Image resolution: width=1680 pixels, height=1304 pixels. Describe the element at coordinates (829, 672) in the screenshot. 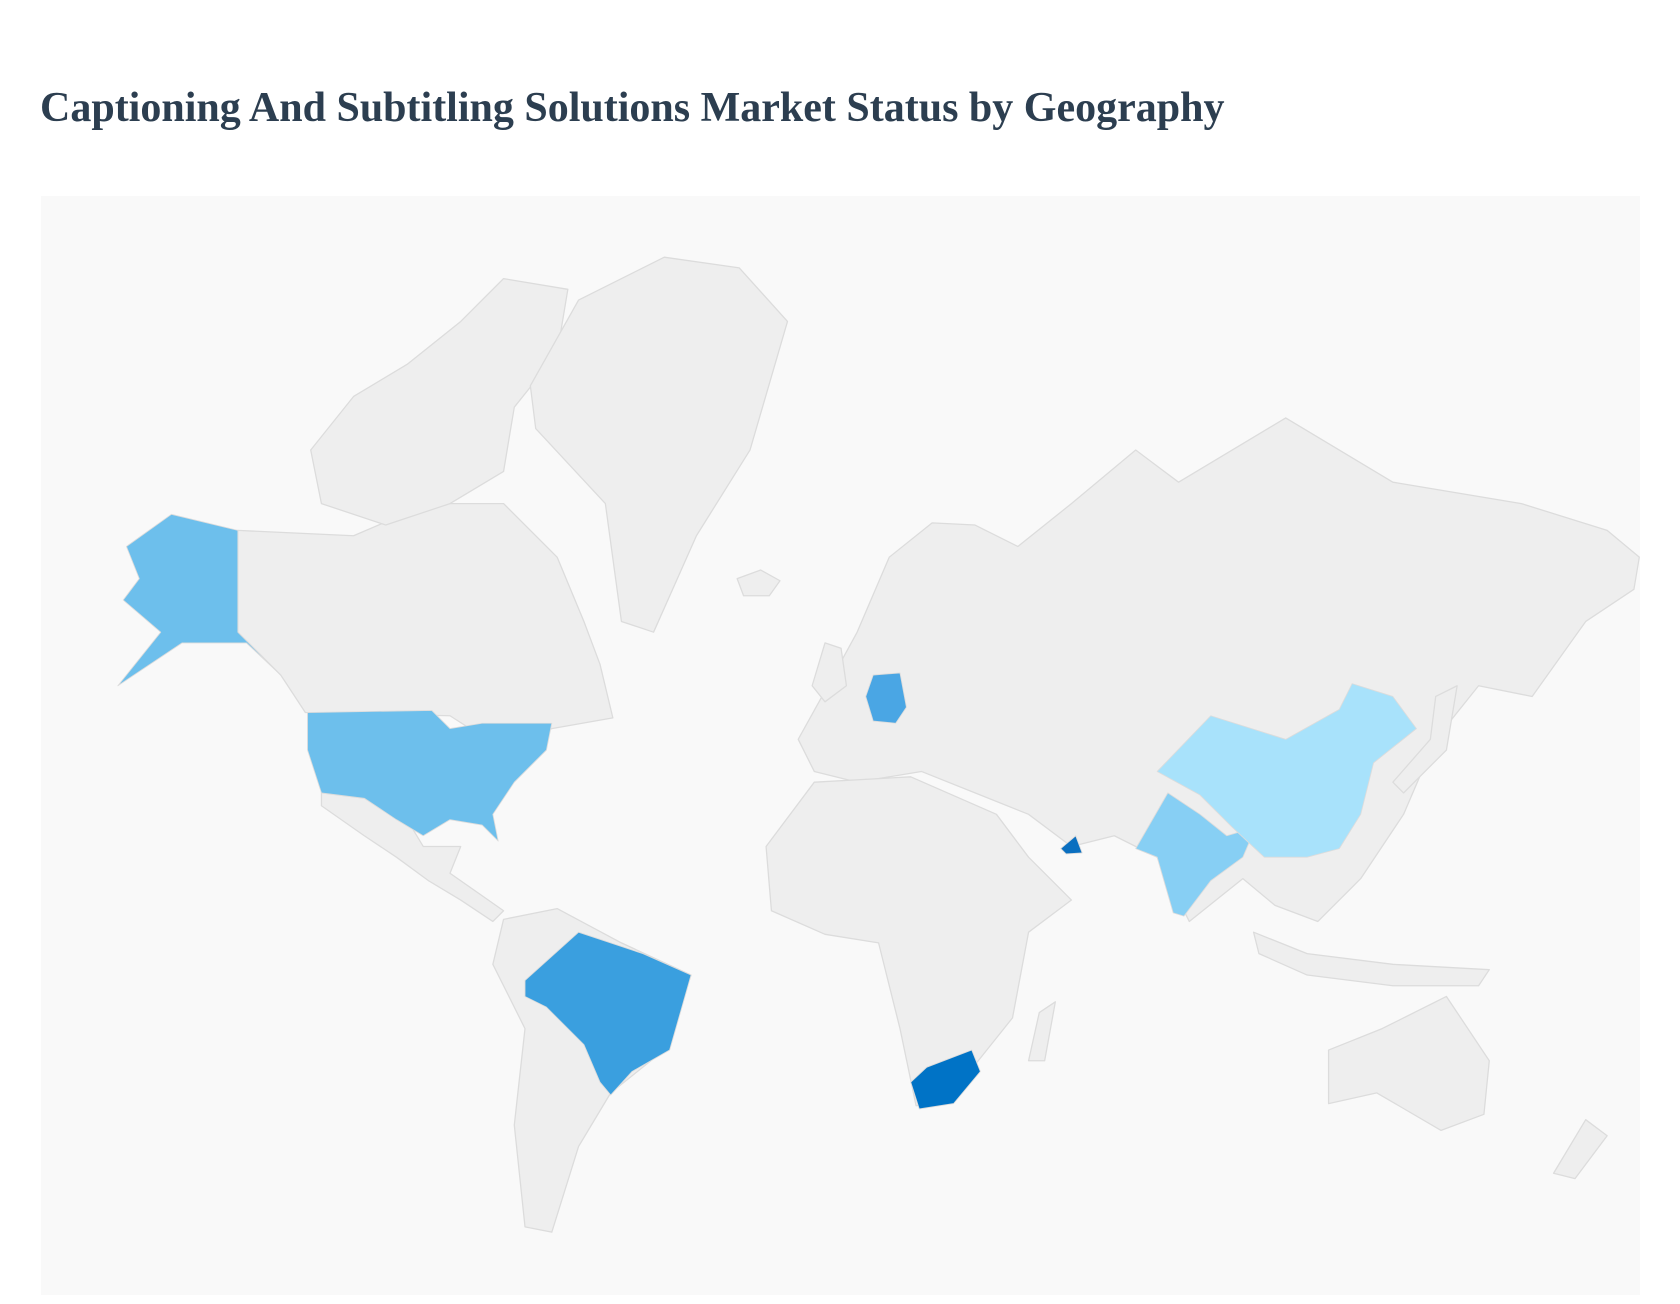

I see `land-uk` at that location.